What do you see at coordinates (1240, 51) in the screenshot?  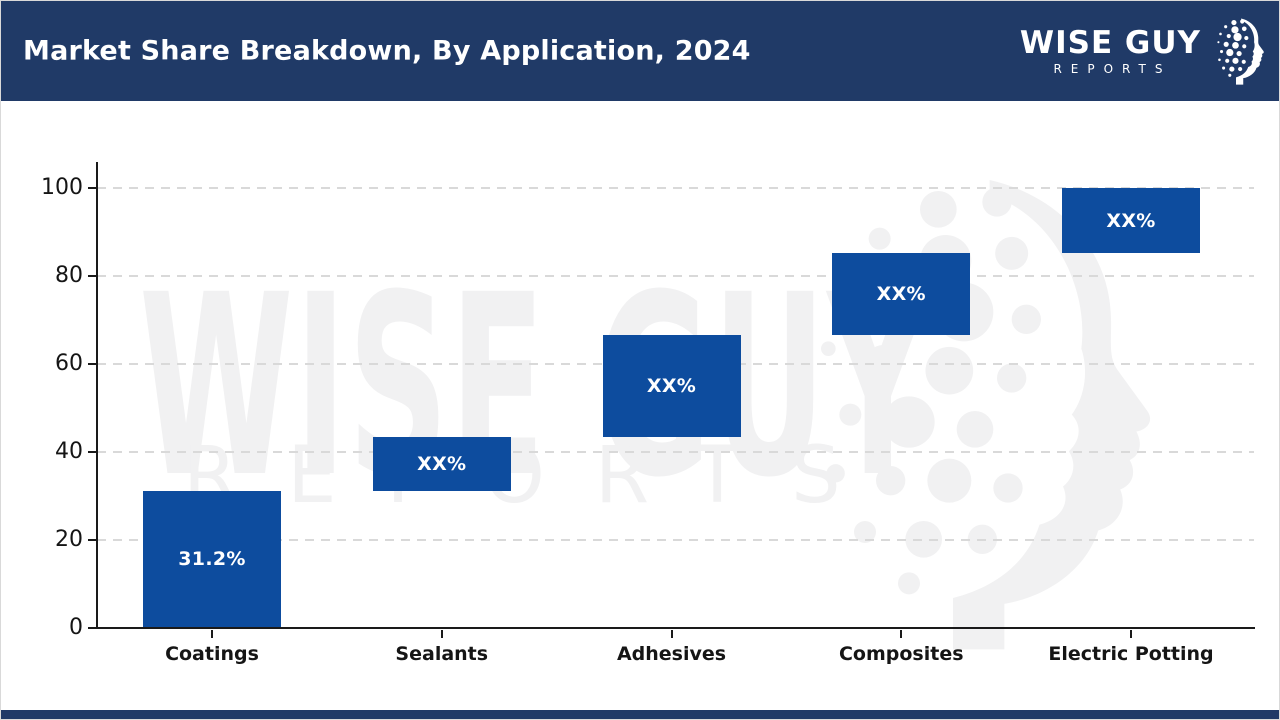 I see `logo-face-icon` at bounding box center [1240, 51].